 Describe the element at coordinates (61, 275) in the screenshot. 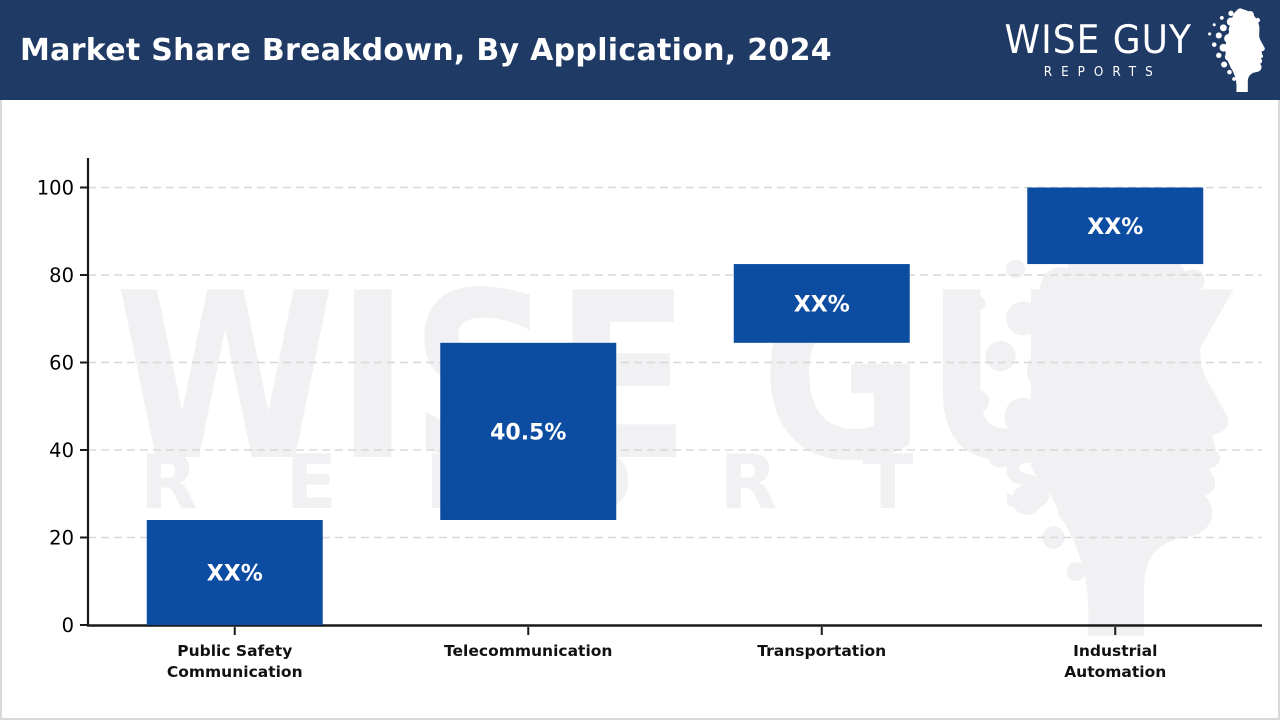

I see `y-tick-label-80: 80` at that location.